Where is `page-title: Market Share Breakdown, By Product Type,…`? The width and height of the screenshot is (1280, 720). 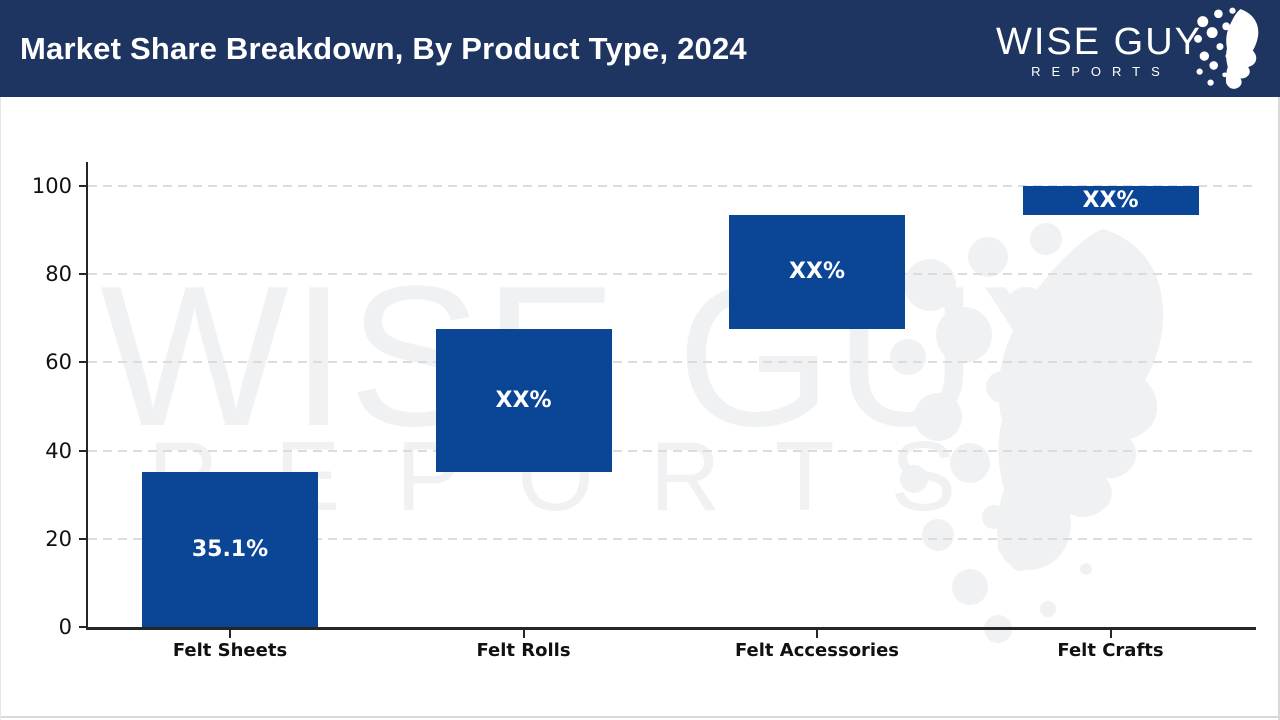
page-title: Market Share Breakdown, By Product Type,… is located at coordinates (383, 48).